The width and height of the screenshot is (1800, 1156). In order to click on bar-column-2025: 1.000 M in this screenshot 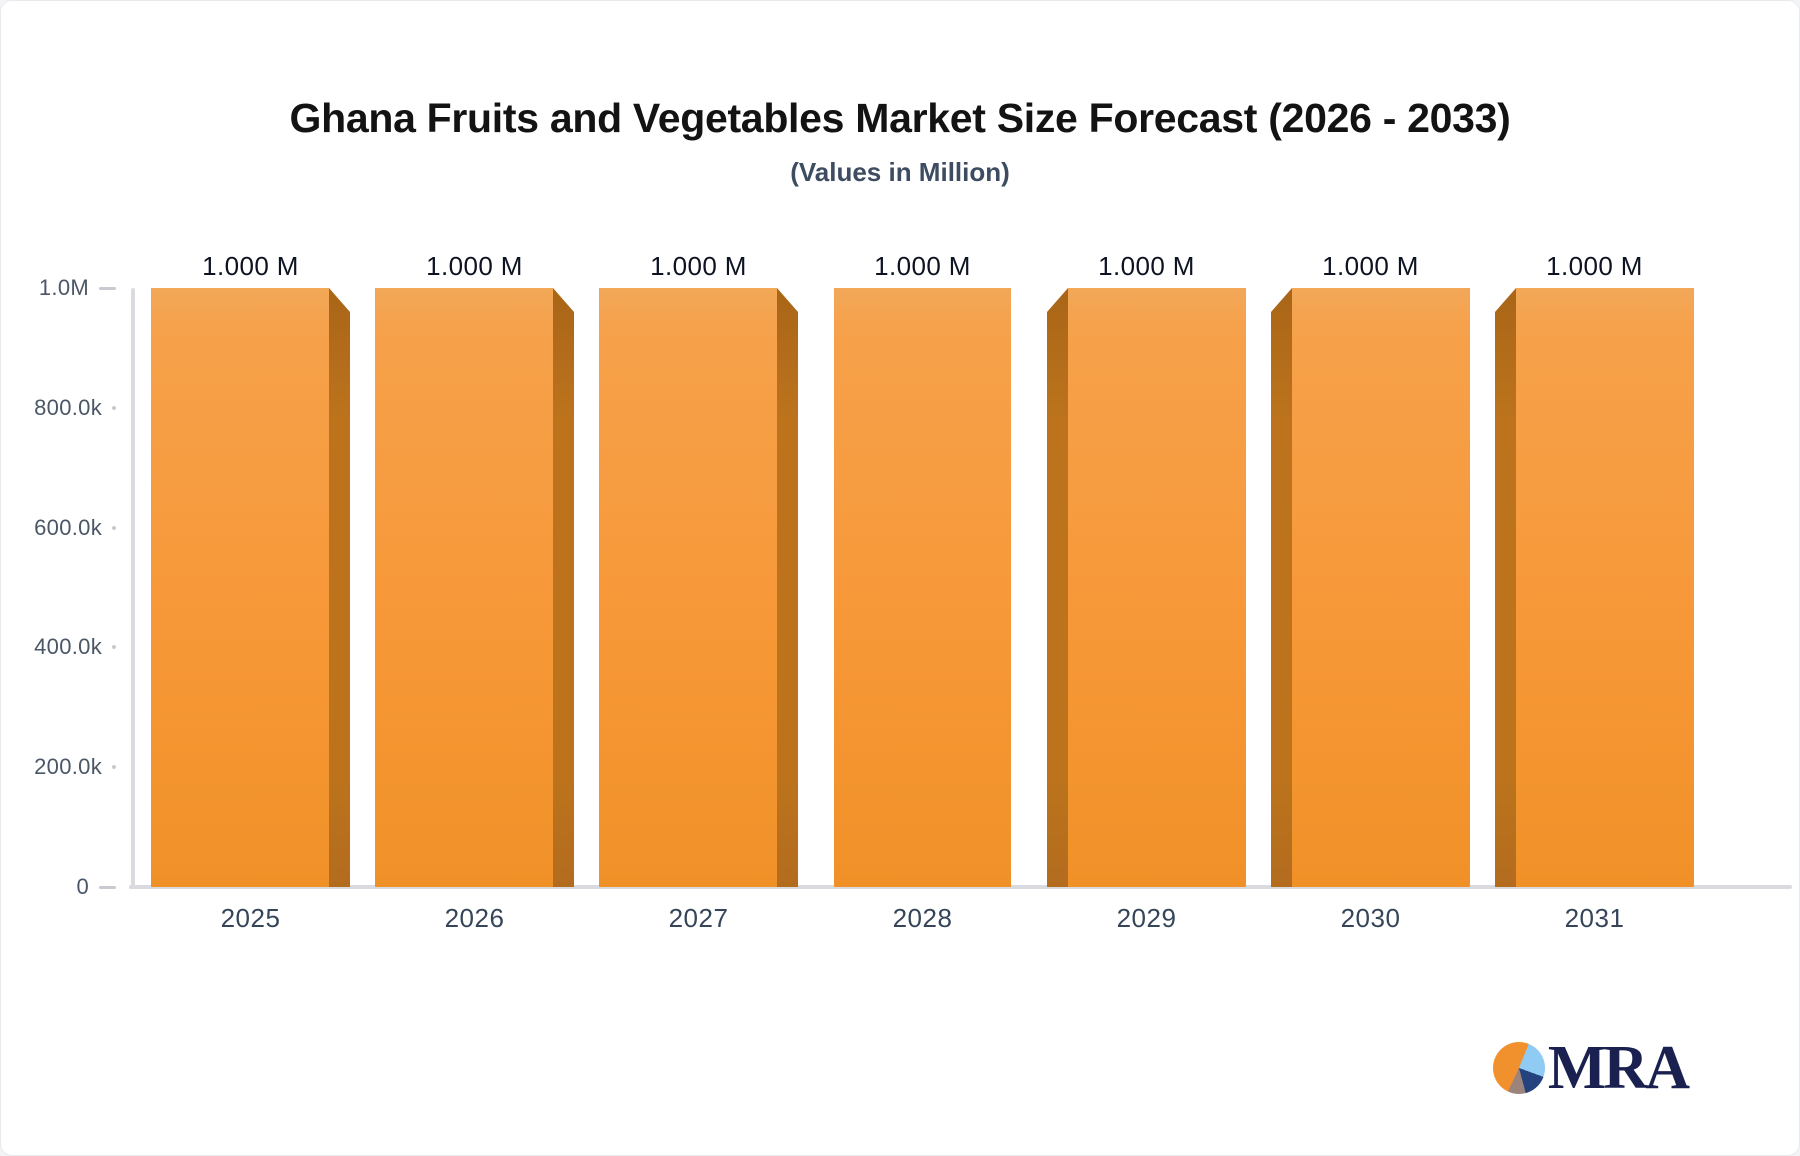, I will do `click(250, 569)`.